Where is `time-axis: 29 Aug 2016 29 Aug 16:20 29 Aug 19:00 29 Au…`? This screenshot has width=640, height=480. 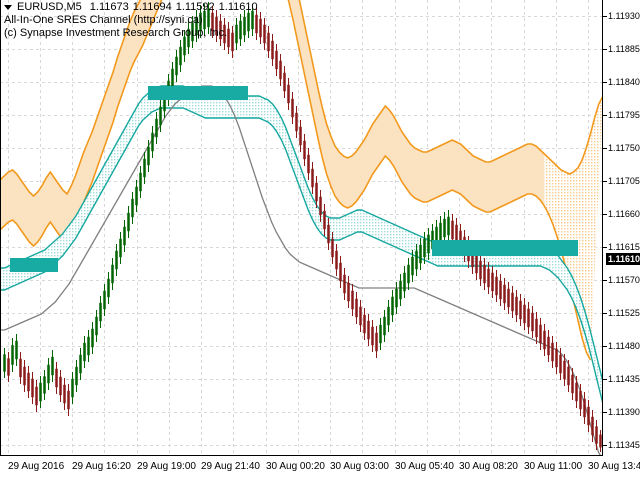 time-axis: 29 Aug 2016 29 Aug 16:20 29 Aug 19:00 29 Au… is located at coordinates (320, 467).